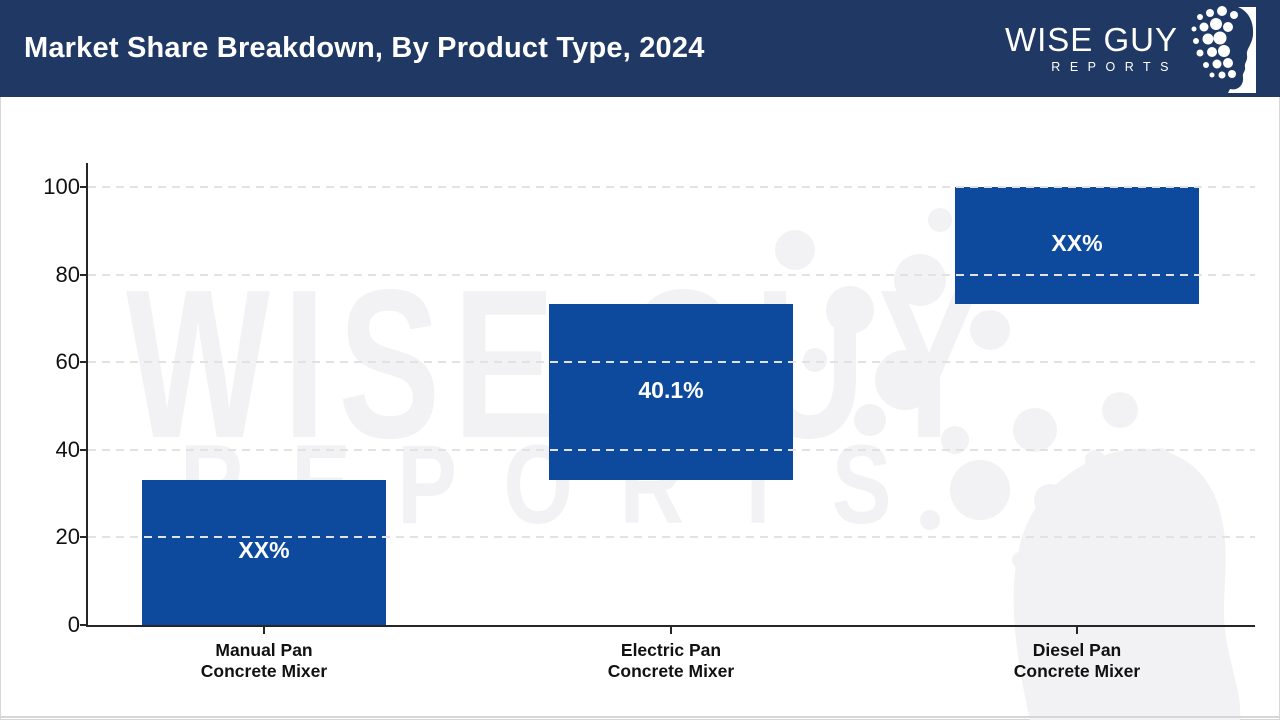 This screenshot has height=720, width=1280. Describe the element at coordinates (671, 660) in the screenshot. I see `x-category-label: Electric Pan Concrete Mixer` at that location.